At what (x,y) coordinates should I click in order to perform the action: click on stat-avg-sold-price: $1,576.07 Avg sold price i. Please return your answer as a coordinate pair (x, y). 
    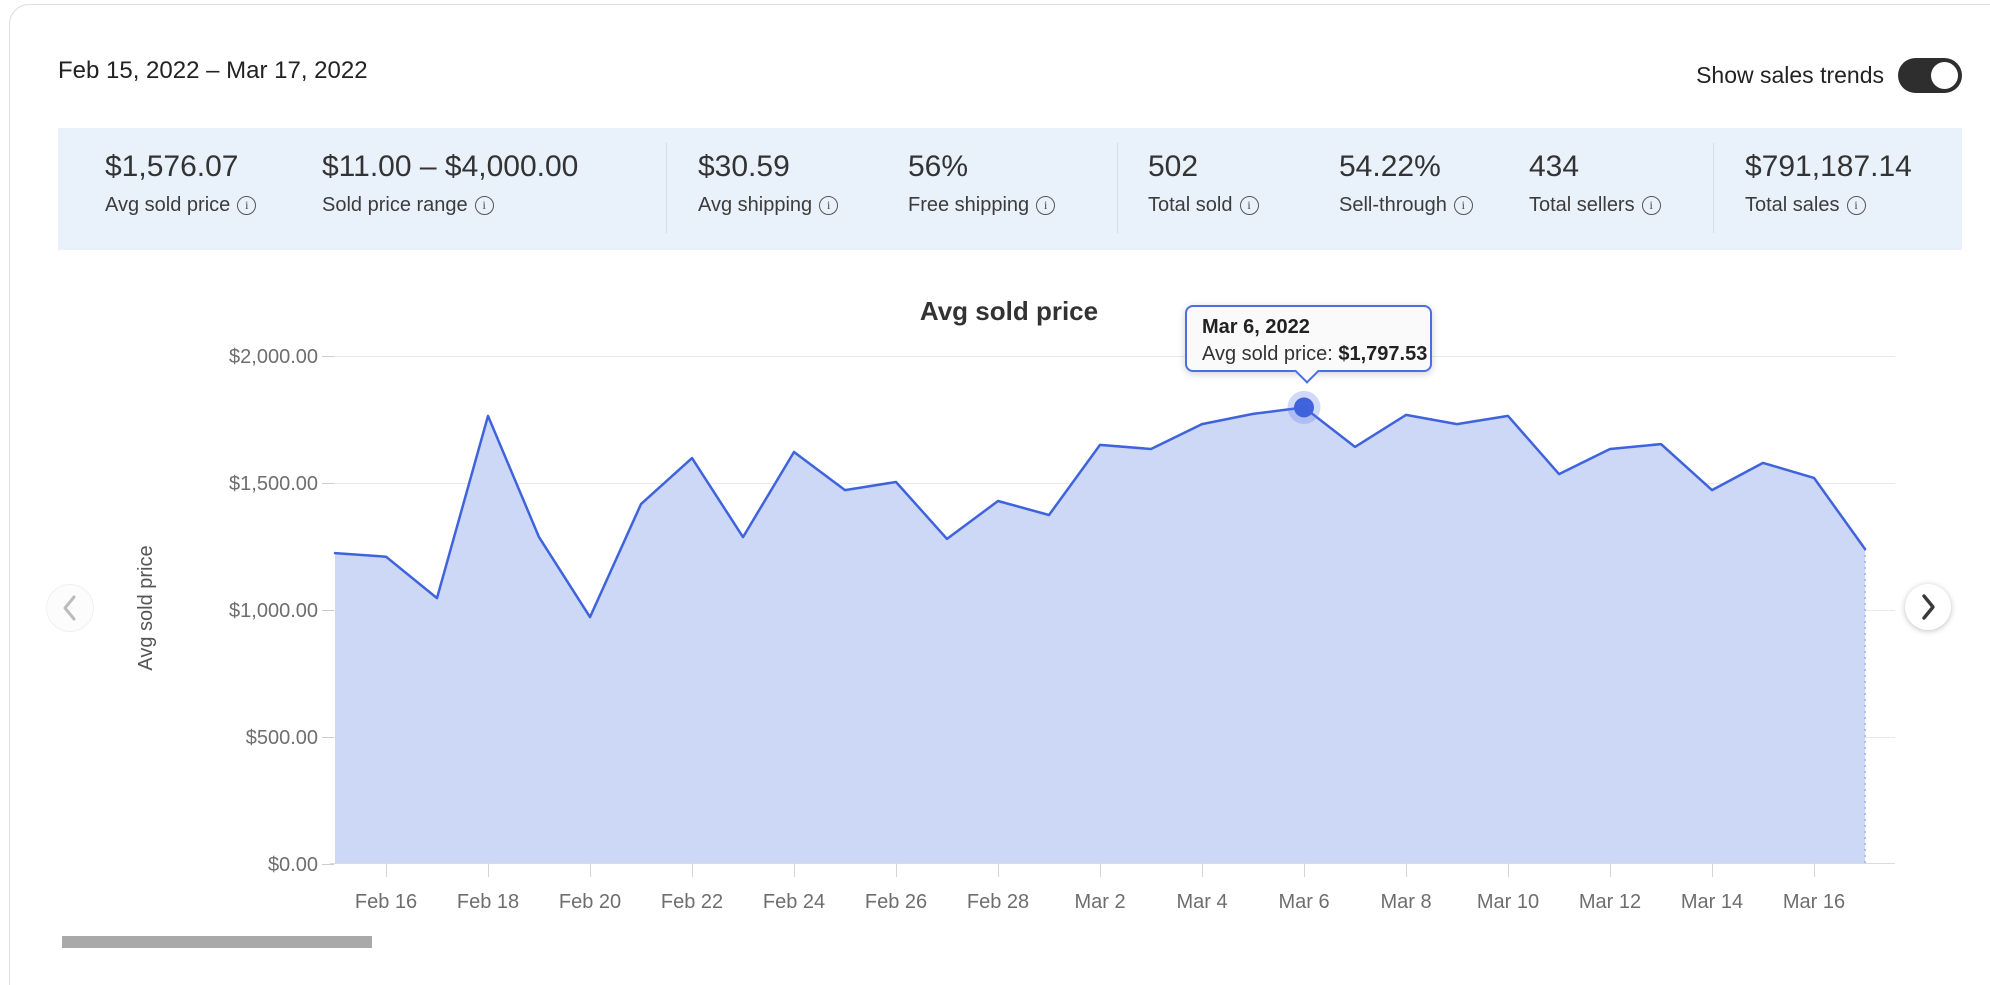
    Looking at the image, I should click on (181, 183).